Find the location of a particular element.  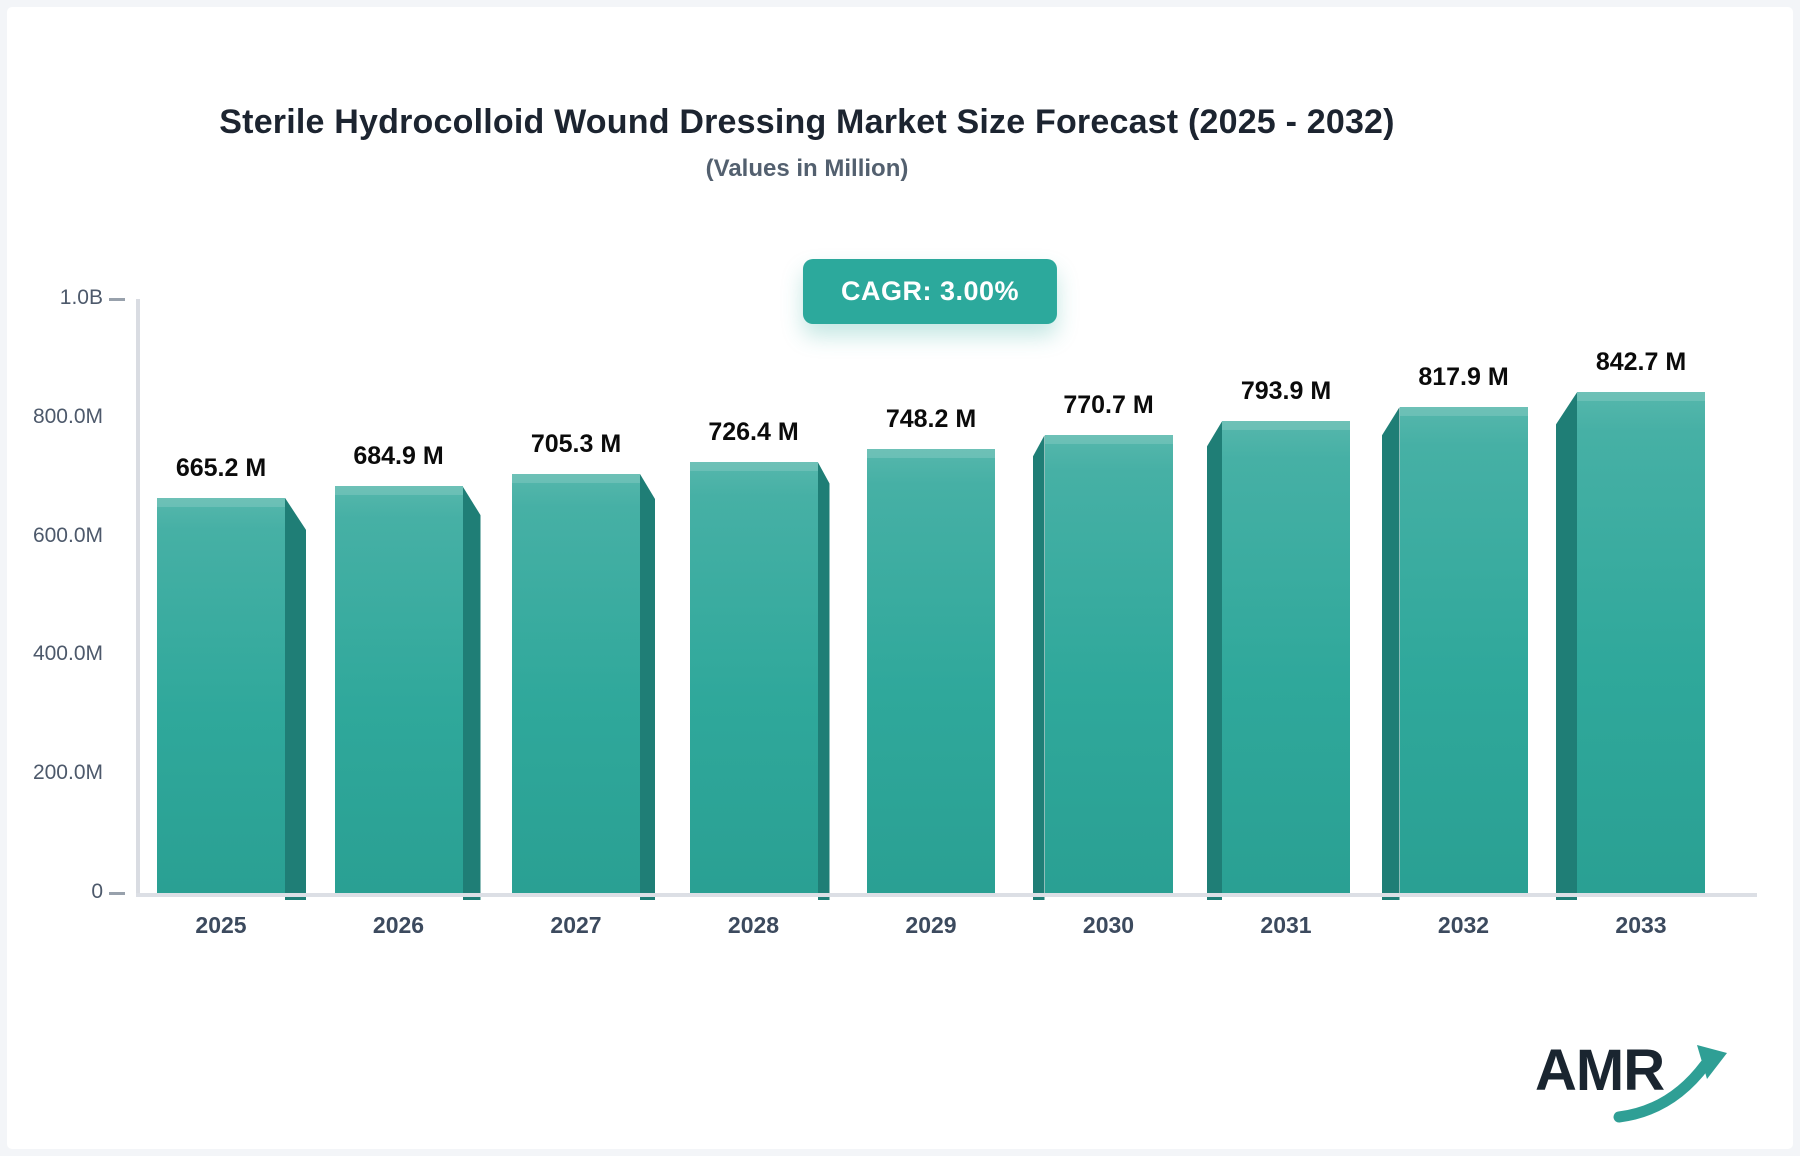

bar-value-label: 770.7 M is located at coordinates (1108, 405).